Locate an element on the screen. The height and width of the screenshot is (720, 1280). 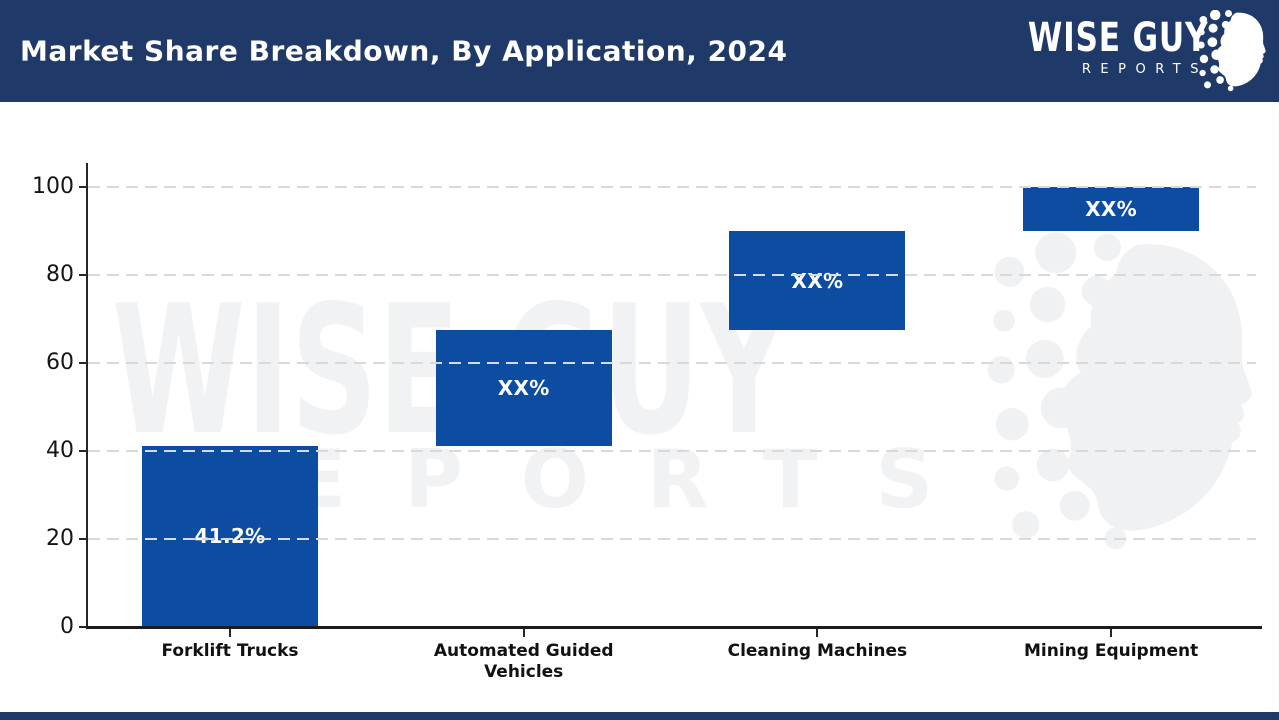
x-category-label: Cleaning Machines is located at coordinates (817, 651).